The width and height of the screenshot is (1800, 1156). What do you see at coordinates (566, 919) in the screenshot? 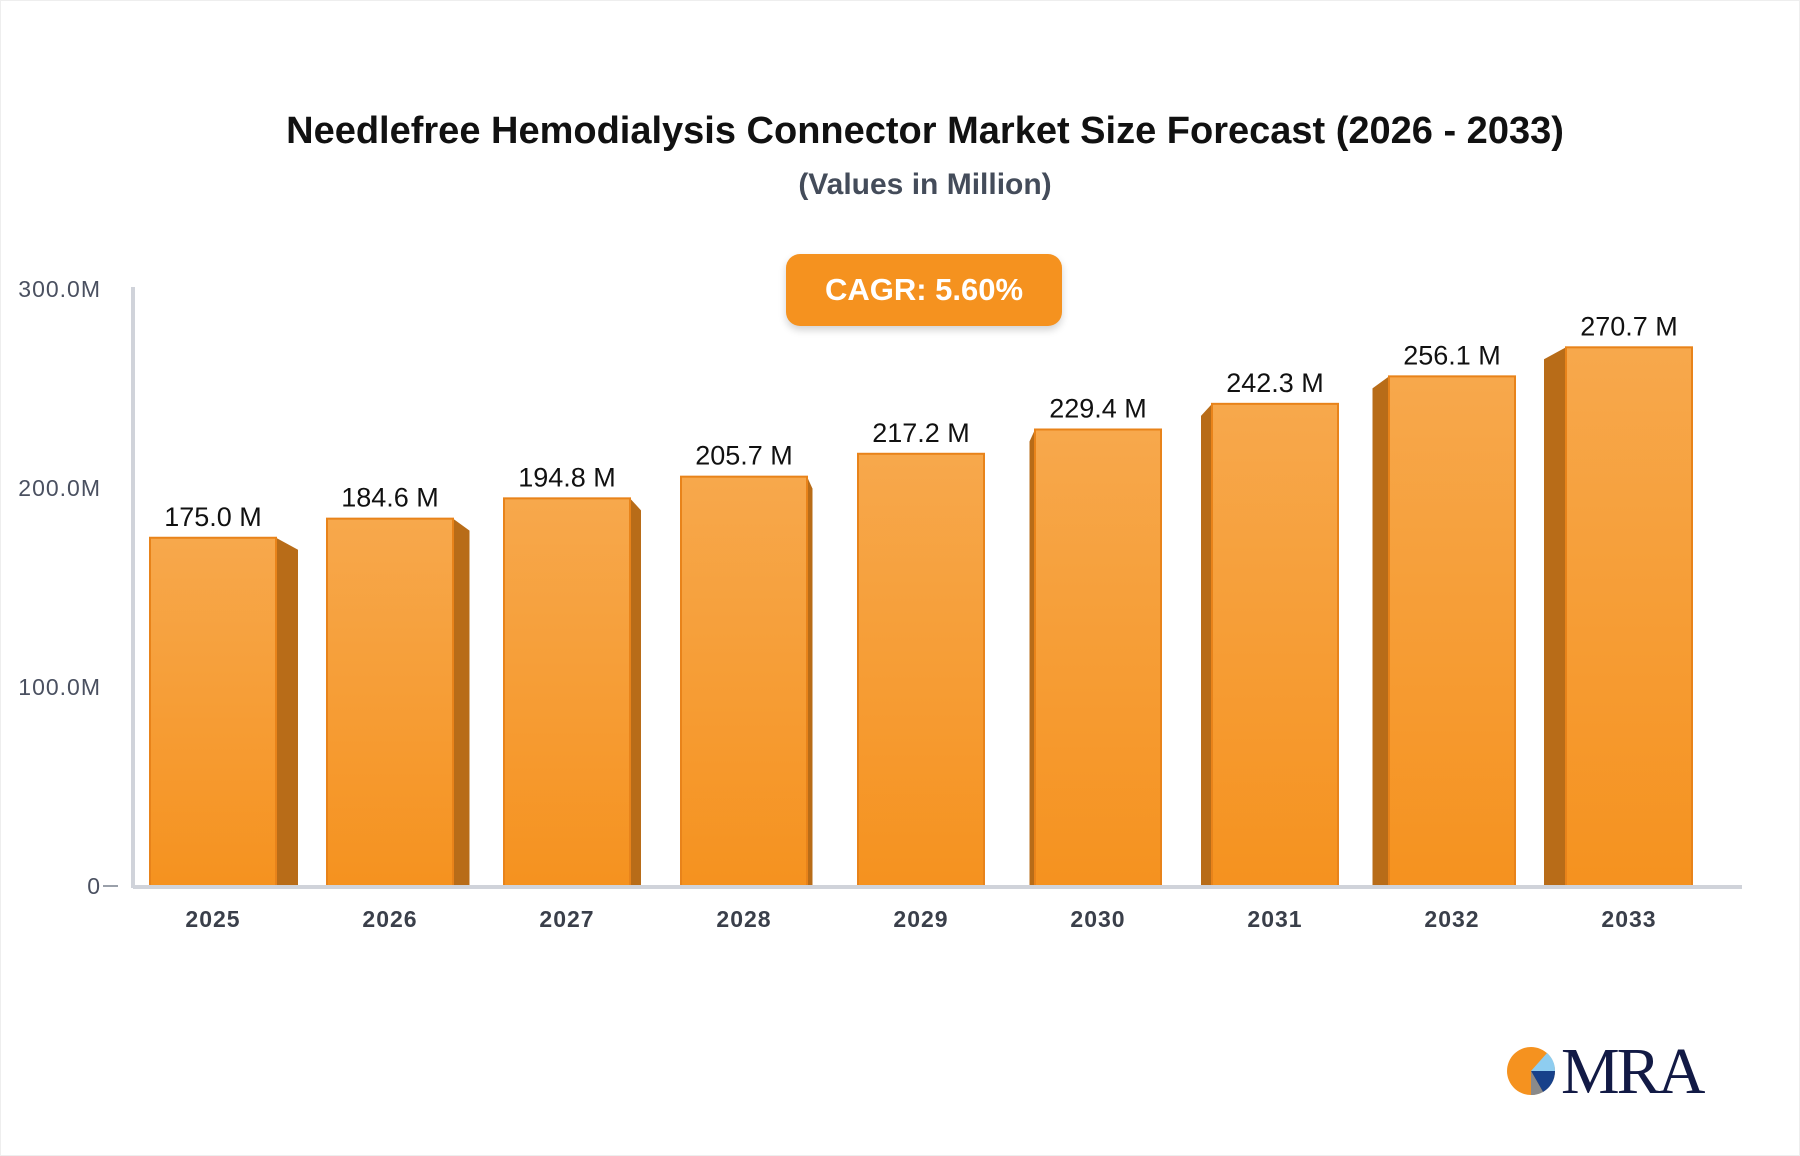
I see `x-tick-label: 2027` at bounding box center [566, 919].